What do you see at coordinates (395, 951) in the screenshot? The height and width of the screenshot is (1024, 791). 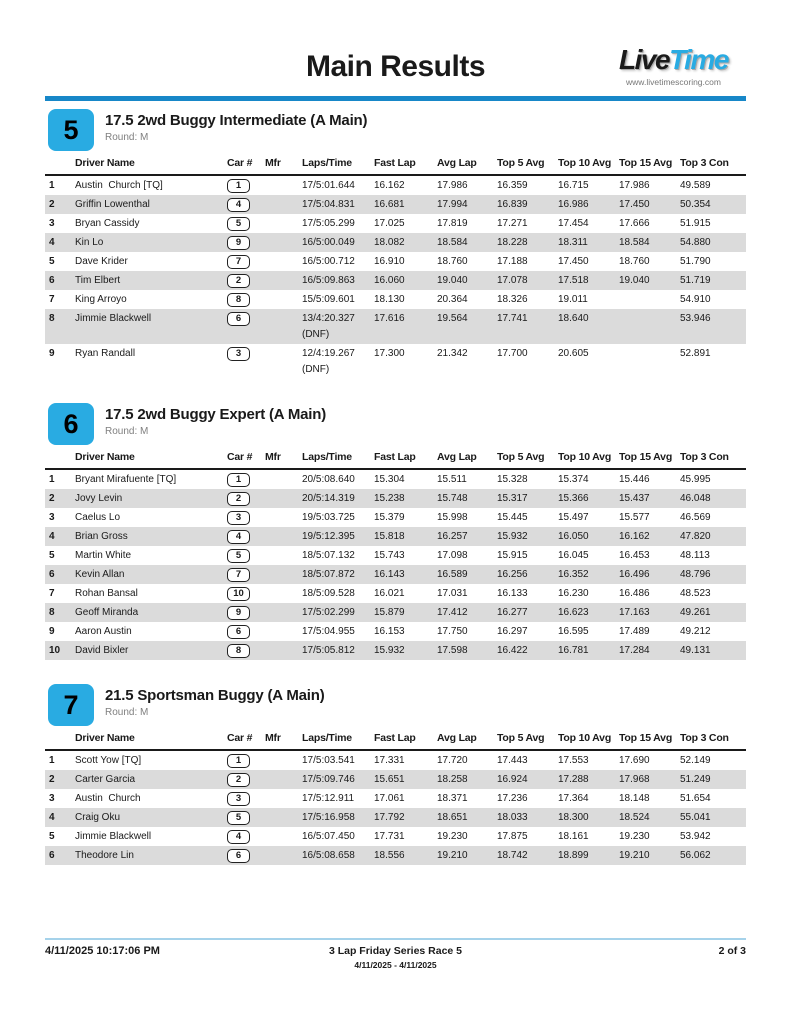 I see `footer-series-title: 3 Lap Friday Series Race 5` at bounding box center [395, 951].